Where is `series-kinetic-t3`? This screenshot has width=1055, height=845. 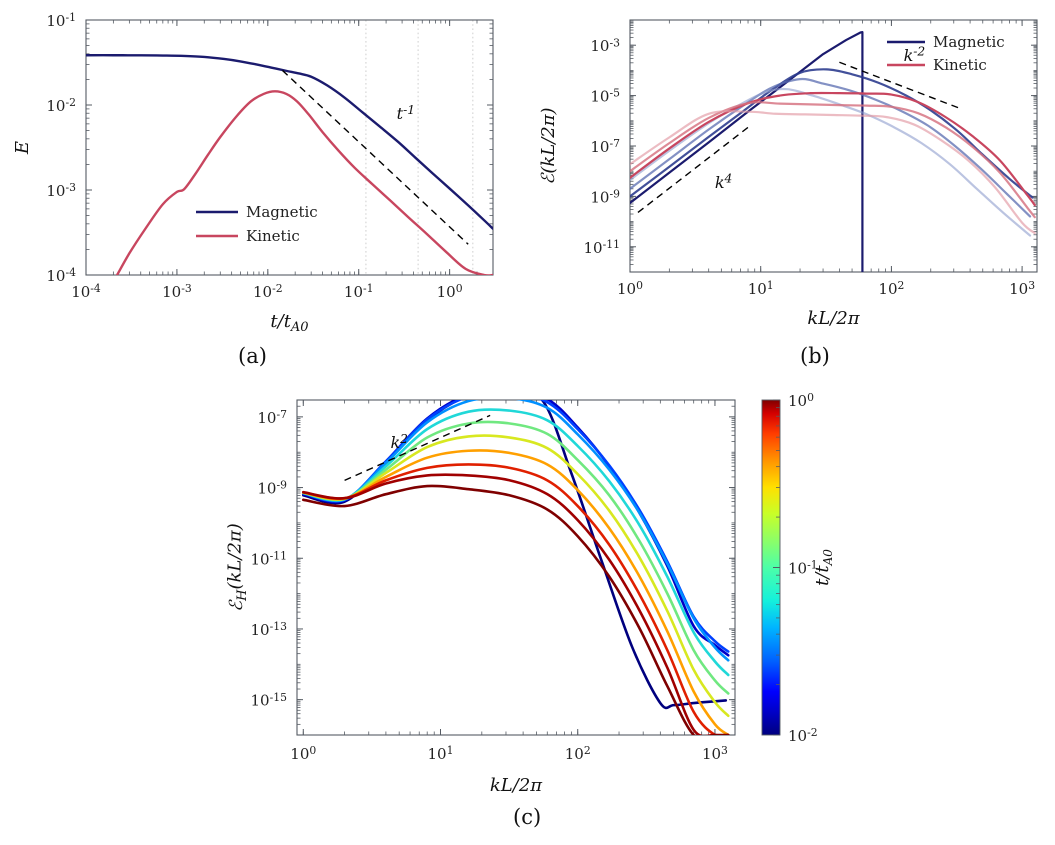
series-kinetic-t3 is located at coordinates (833, 172).